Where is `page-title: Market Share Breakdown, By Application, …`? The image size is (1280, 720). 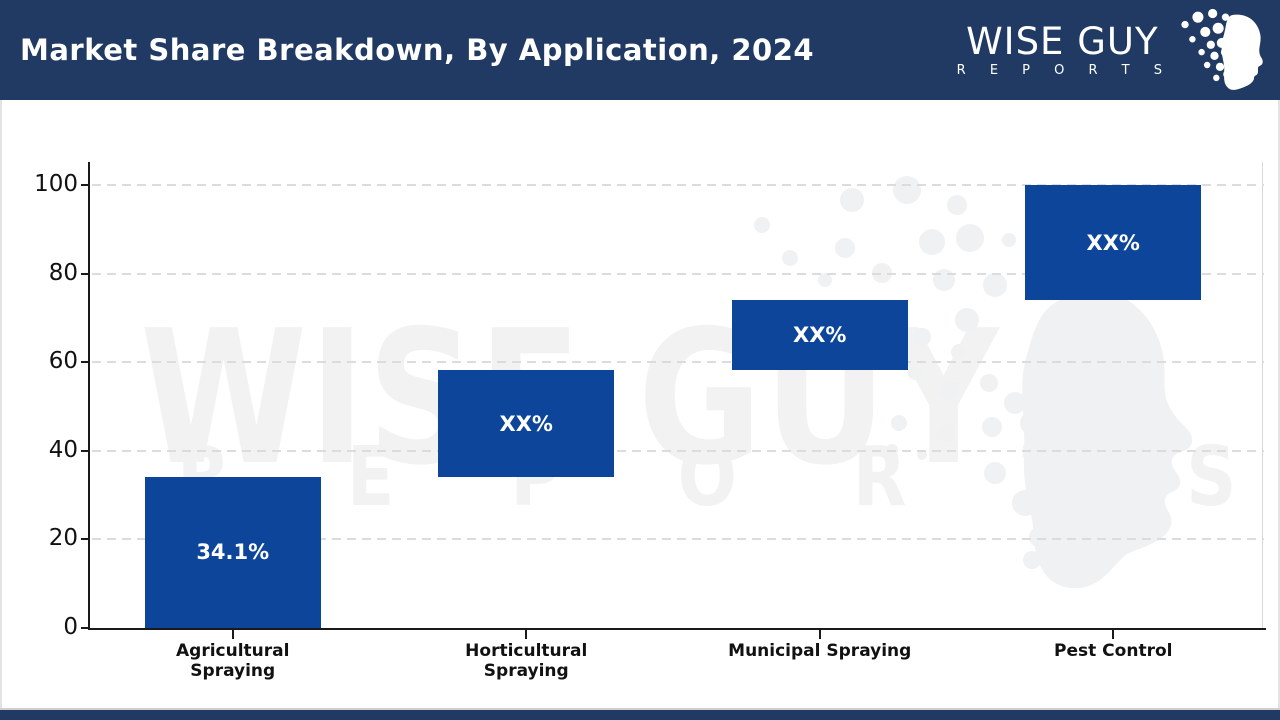
page-title: Market Share Breakdown, By Application, … is located at coordinates (417, 50).